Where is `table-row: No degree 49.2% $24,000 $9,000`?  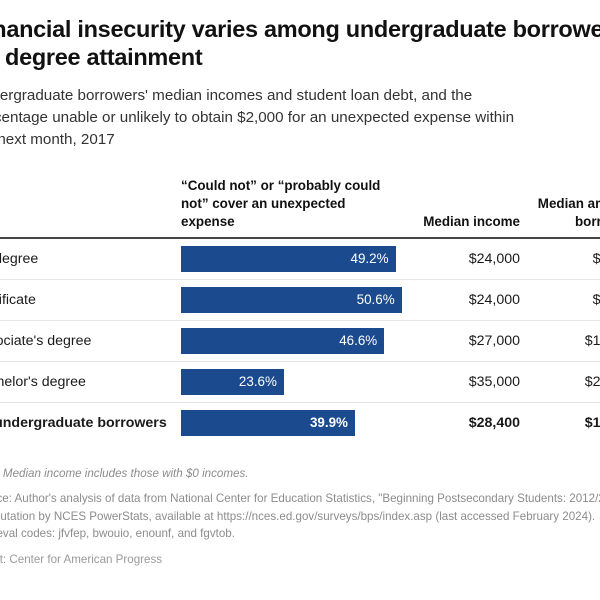 table-row: No degree 49.2% $24,000 $9,000 is located at coordinates (300, 259).